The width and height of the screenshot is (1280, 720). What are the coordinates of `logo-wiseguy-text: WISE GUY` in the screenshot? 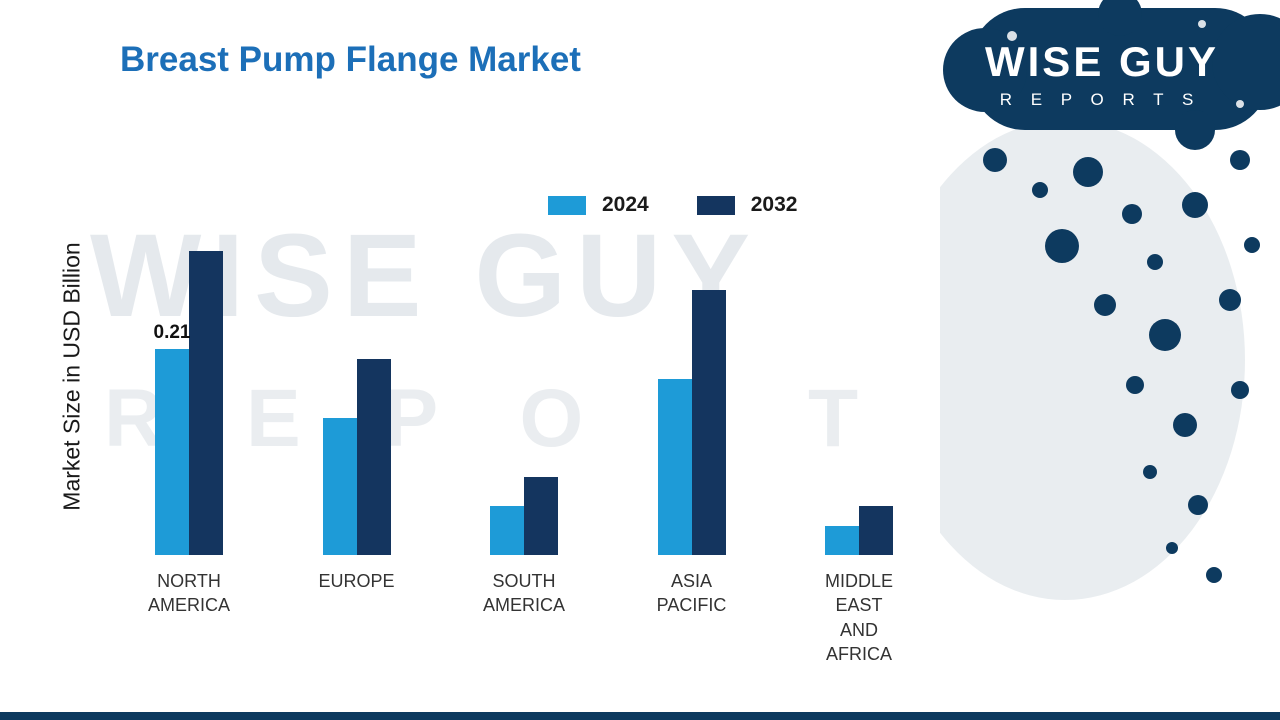 It's located at (1102, 61).